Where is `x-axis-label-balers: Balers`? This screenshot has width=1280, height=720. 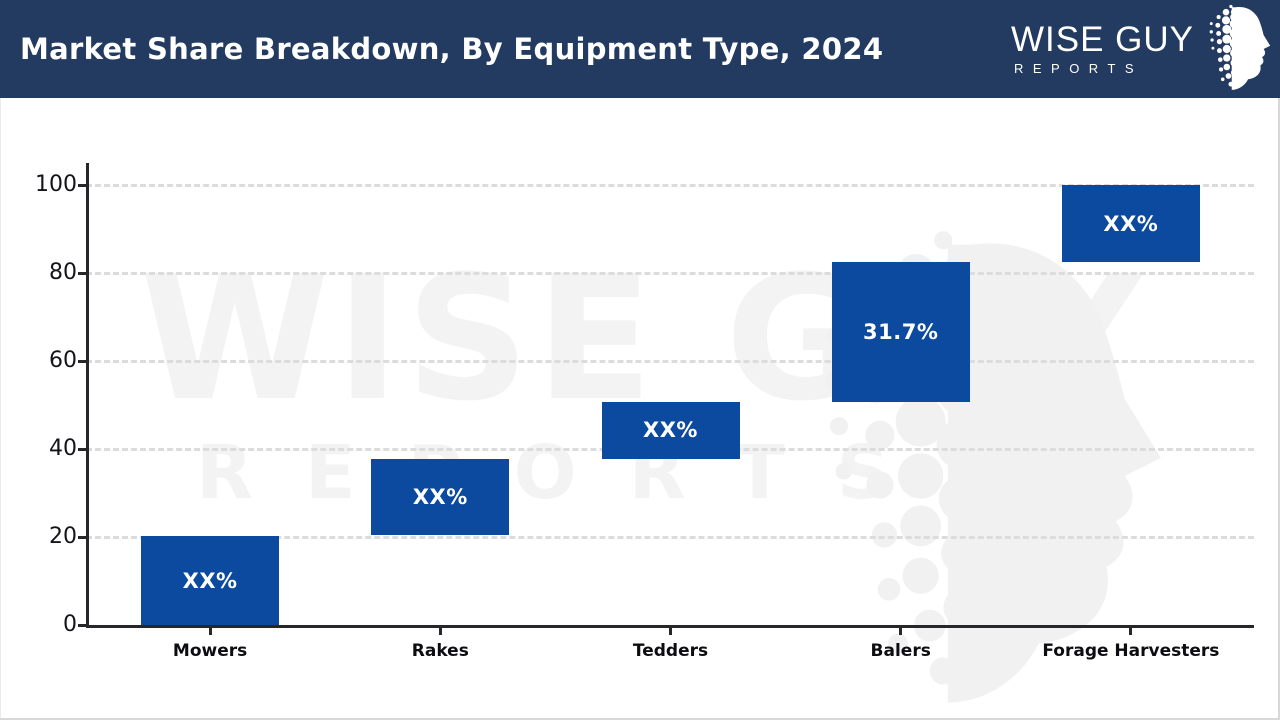 x-axis-label-balers: Balers is located at coordinates (900, 651).